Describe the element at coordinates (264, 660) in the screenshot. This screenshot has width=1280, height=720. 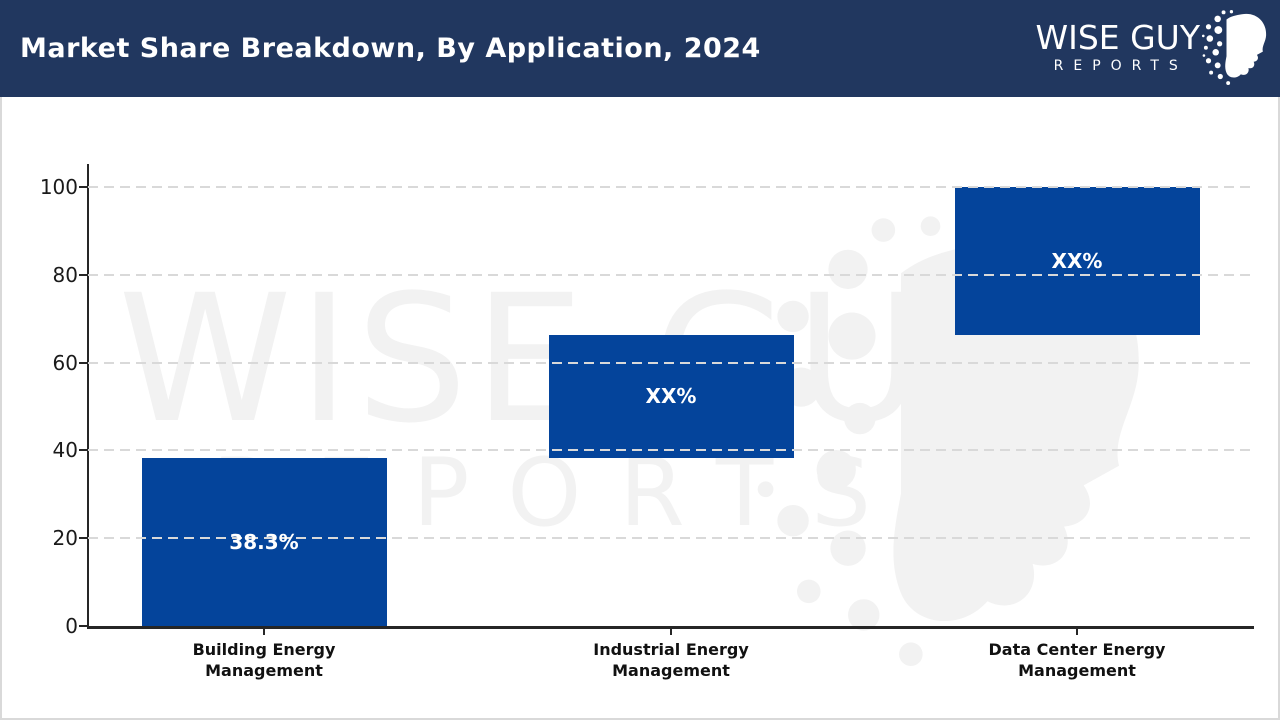
I see `x-category-label: Building Energy Management` at that location.